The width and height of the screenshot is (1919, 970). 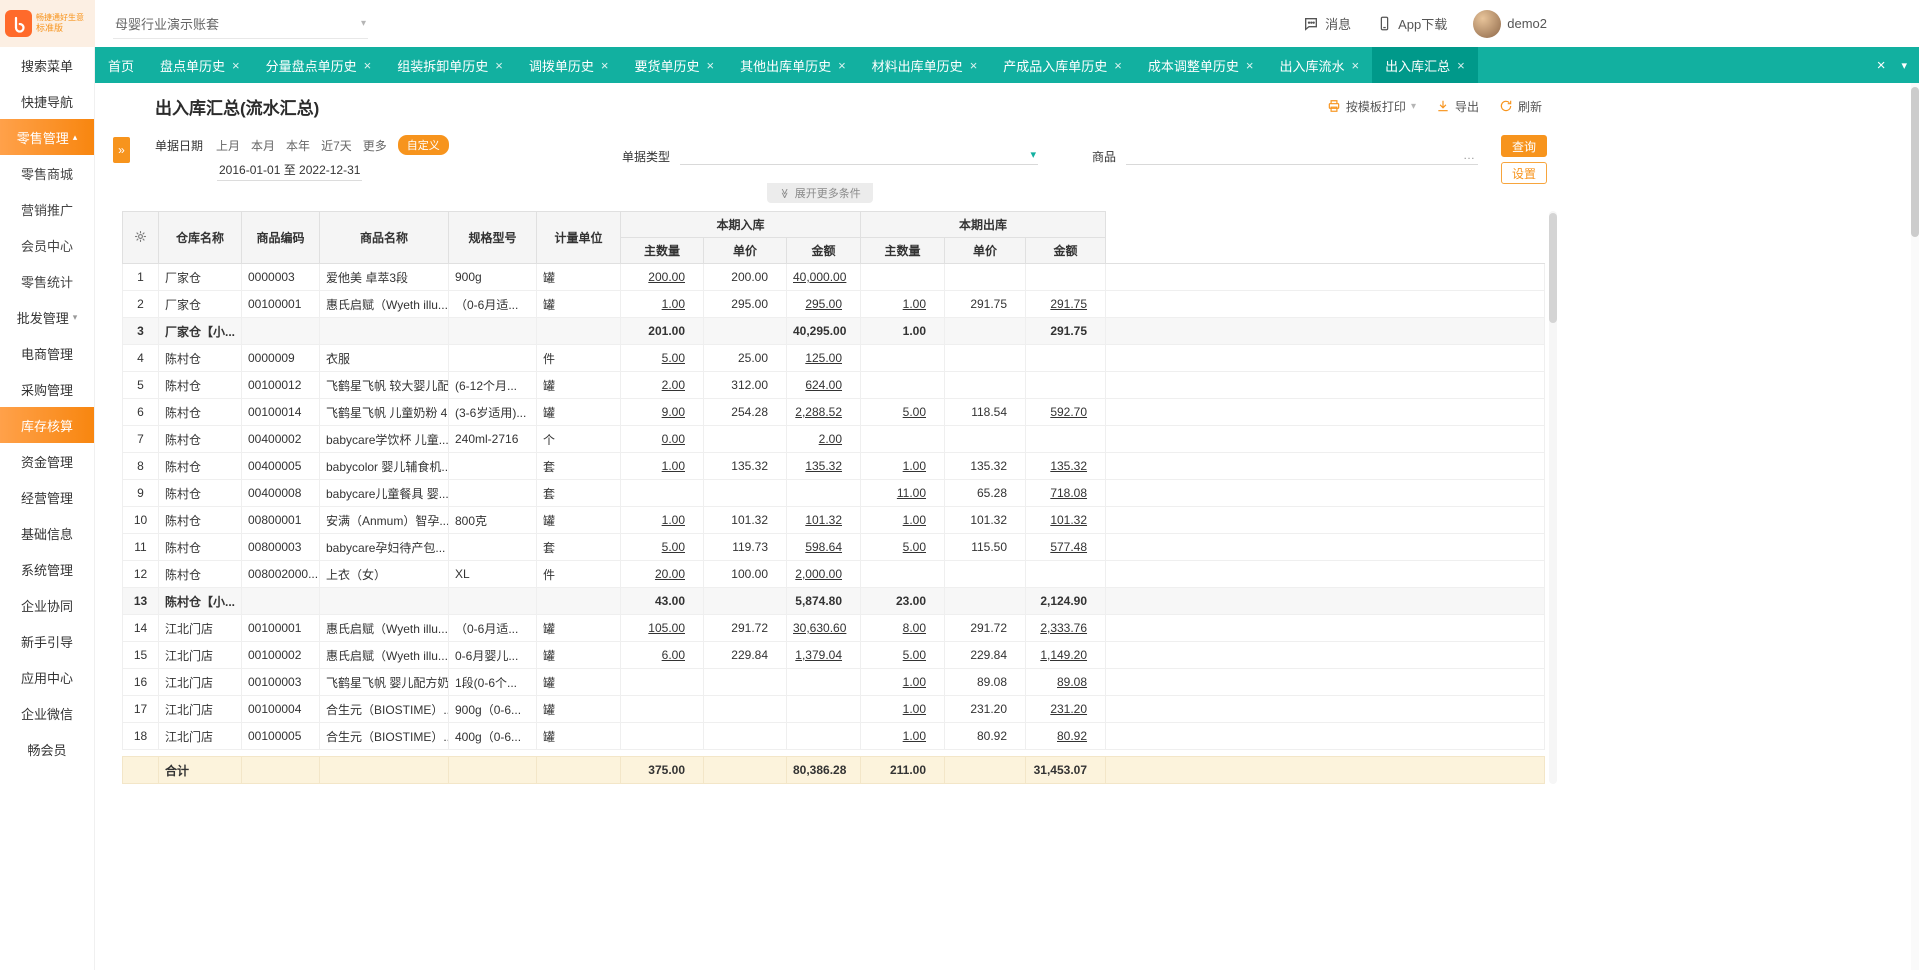 What do you see at coordinates (290, 171) in the screenshot?
I see `date-range-input: 2016-01-01 至 2022-12-31` at bounding box center [290, 171].